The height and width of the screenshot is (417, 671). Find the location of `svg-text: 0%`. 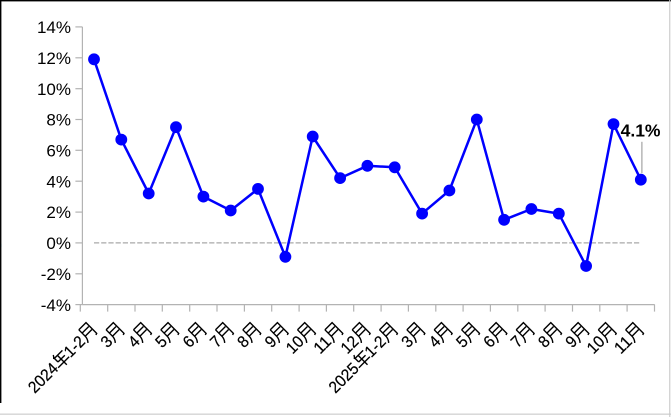

svg-text: 0% is located at coordinates (58, 243).